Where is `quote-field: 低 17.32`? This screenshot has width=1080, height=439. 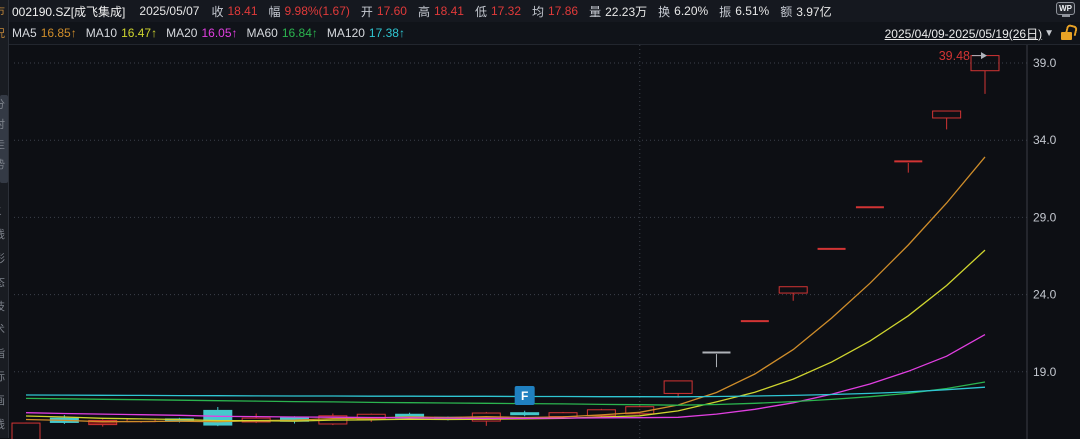 quote-field: 低 17.32 is located at coordinates (498, 11).